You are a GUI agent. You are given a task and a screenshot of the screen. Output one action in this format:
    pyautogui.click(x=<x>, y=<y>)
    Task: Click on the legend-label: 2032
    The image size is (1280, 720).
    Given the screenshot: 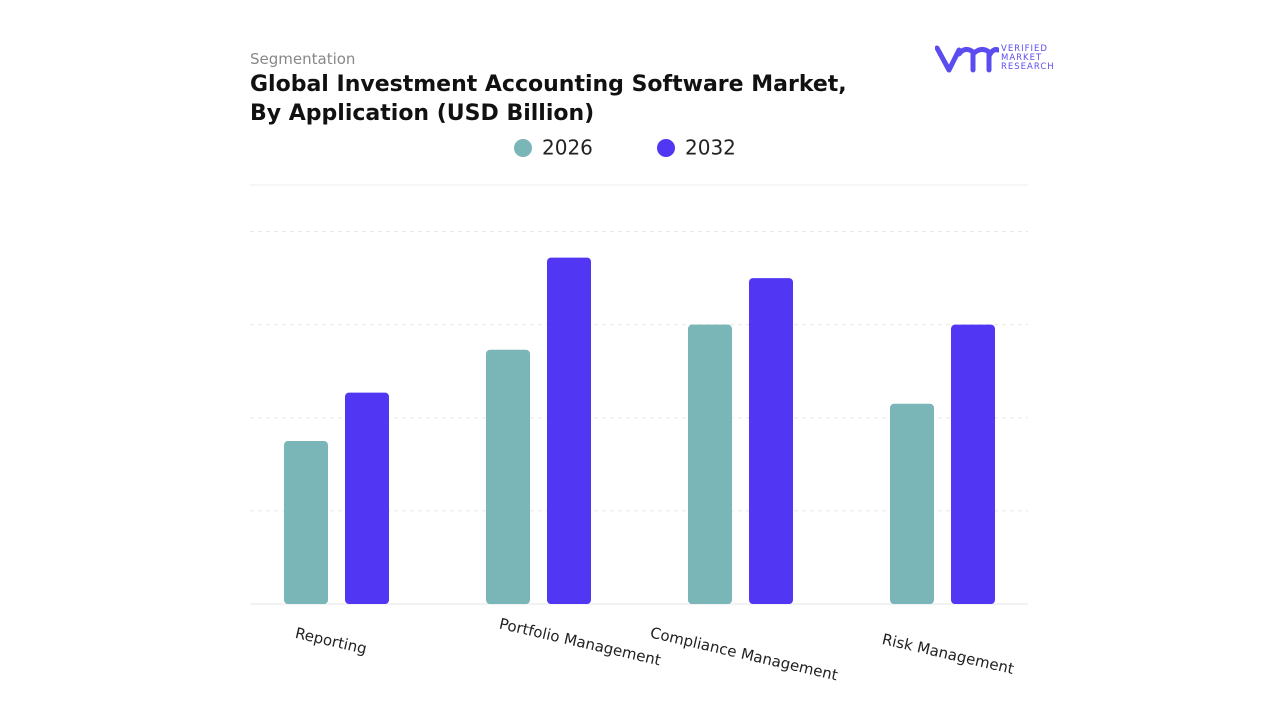 What is the action you would take?
    pyautogui.click(x=710, y=148)
    